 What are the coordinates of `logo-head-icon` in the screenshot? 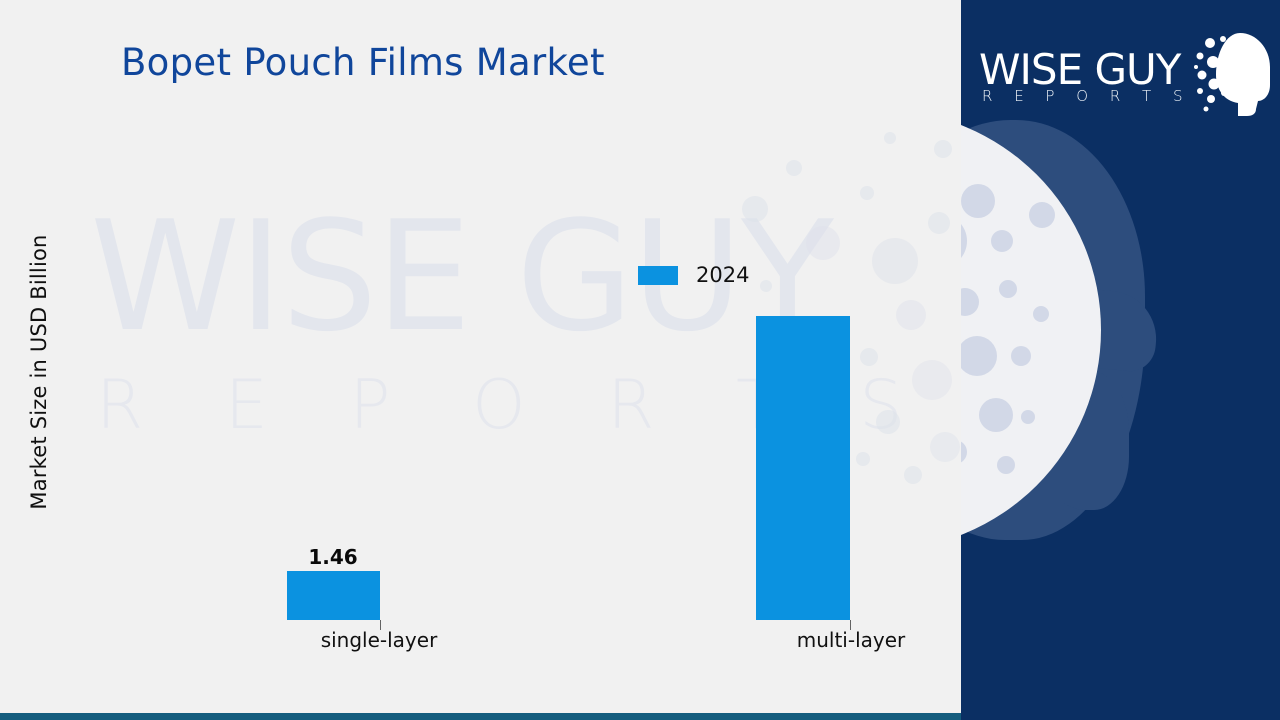 It's located at (1234, 74).